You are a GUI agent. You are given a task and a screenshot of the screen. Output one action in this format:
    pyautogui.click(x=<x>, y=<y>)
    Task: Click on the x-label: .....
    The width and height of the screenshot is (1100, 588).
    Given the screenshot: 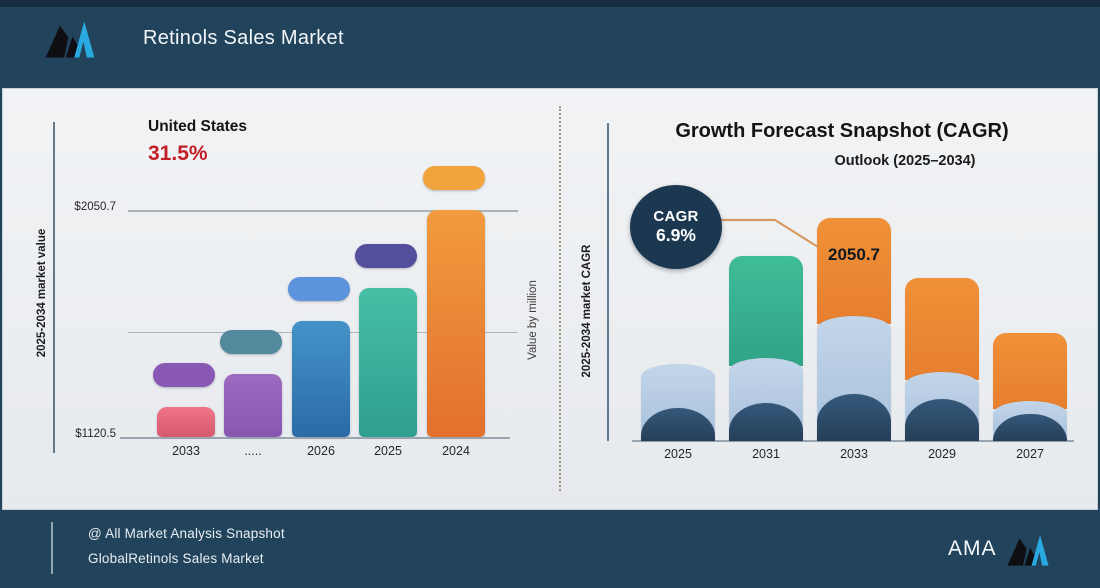 What is the action you would take?
    pyautogui.click(x=253, y=451)
    